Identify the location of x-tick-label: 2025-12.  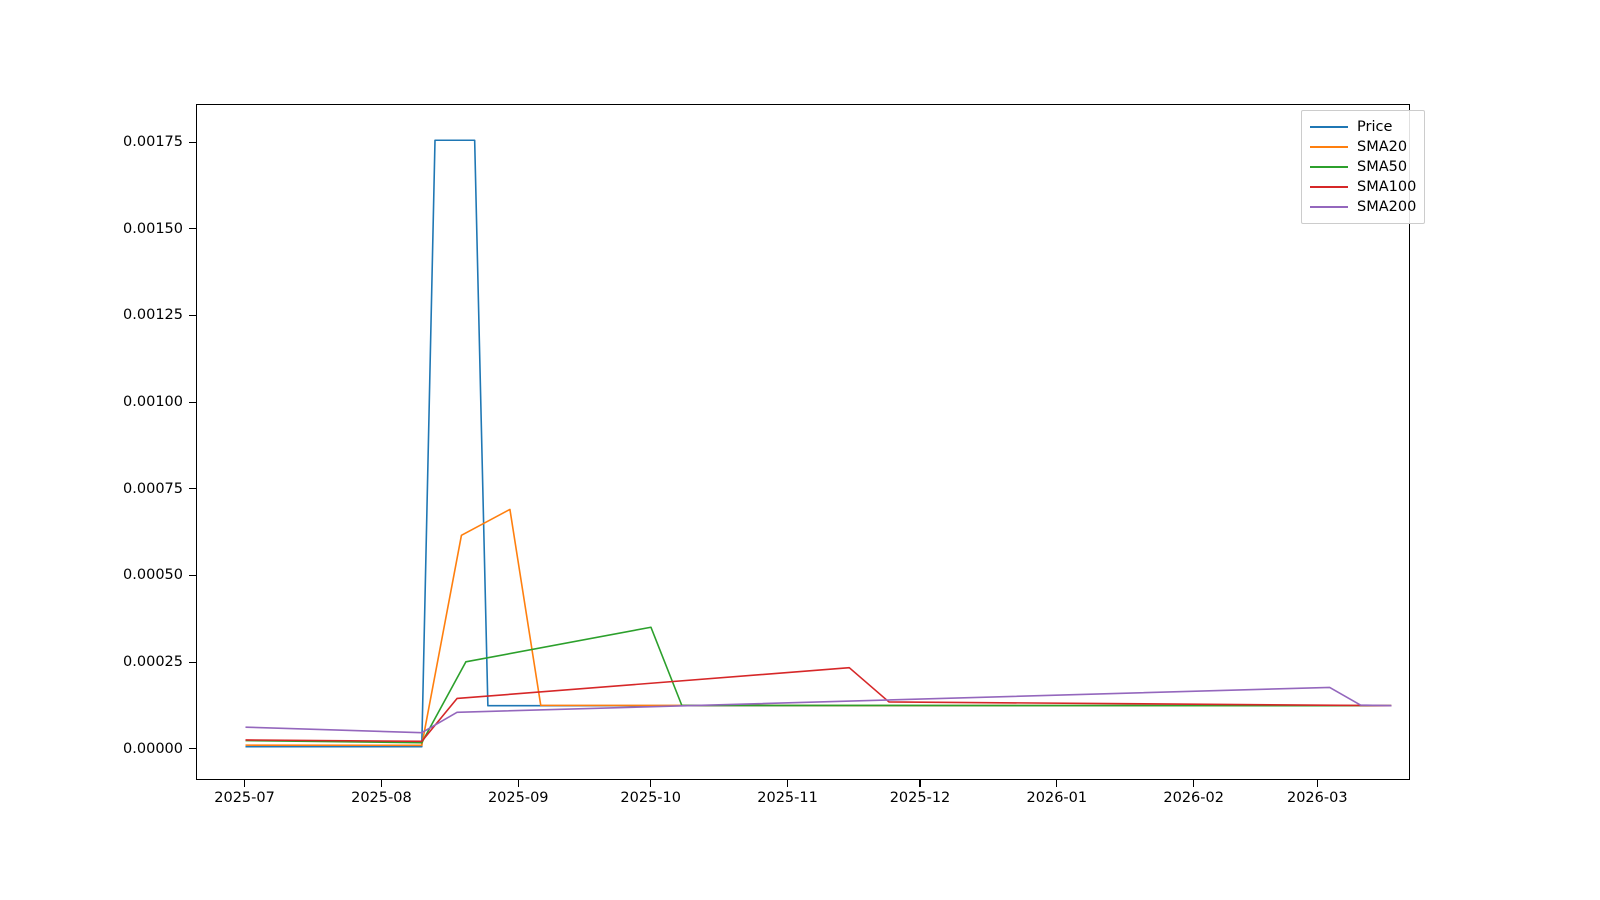
(920, 798).